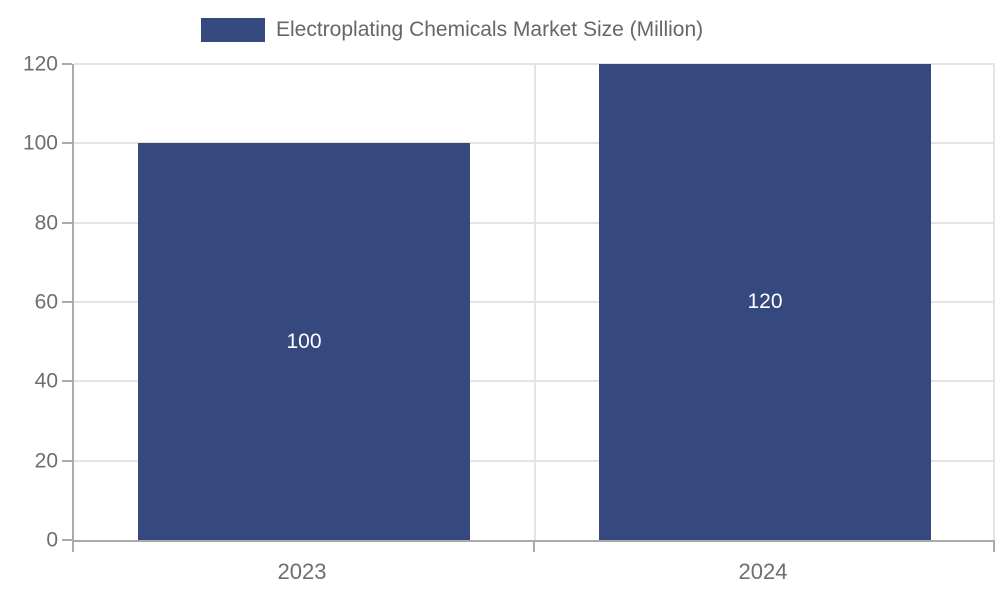 The width and height of the screenshot is (1000, 600). What do you see at coordinates (40, 143) in the screenshot?
I see `y-axis-tick-label: 100` at bounding box center [40, 143].